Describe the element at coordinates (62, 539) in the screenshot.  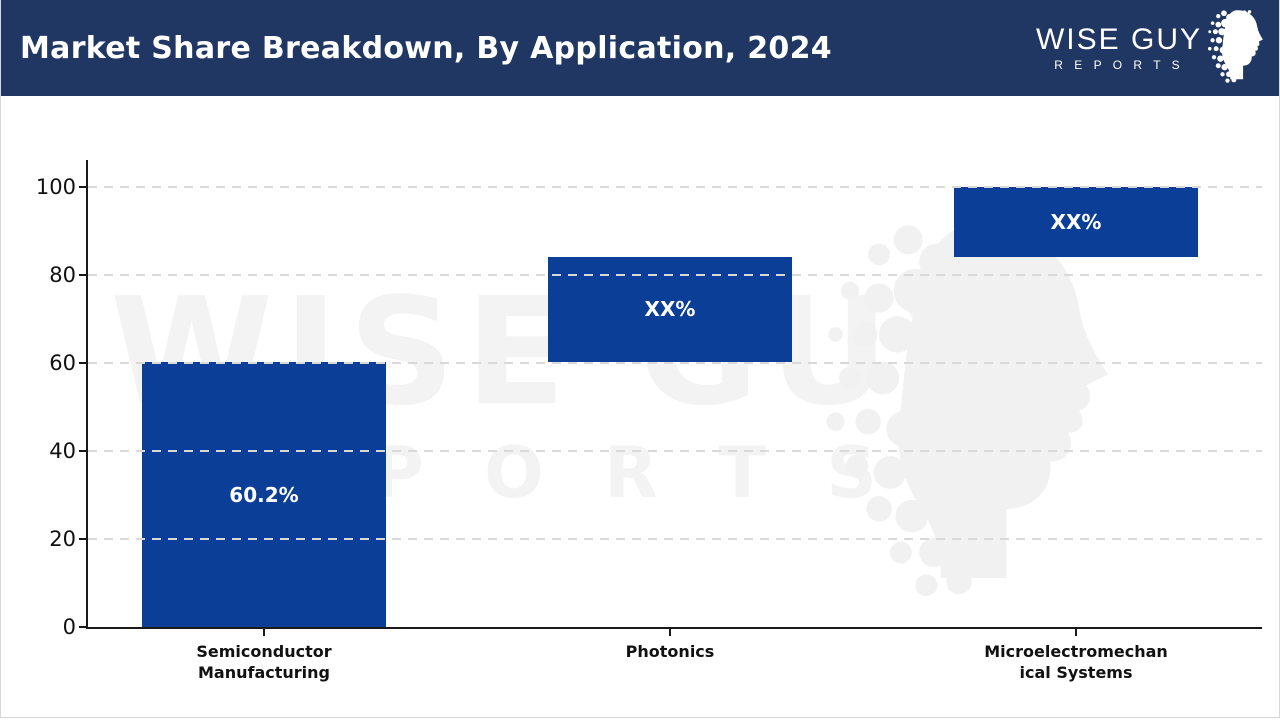
I see `y-axis-tick-label: 20` at that location.